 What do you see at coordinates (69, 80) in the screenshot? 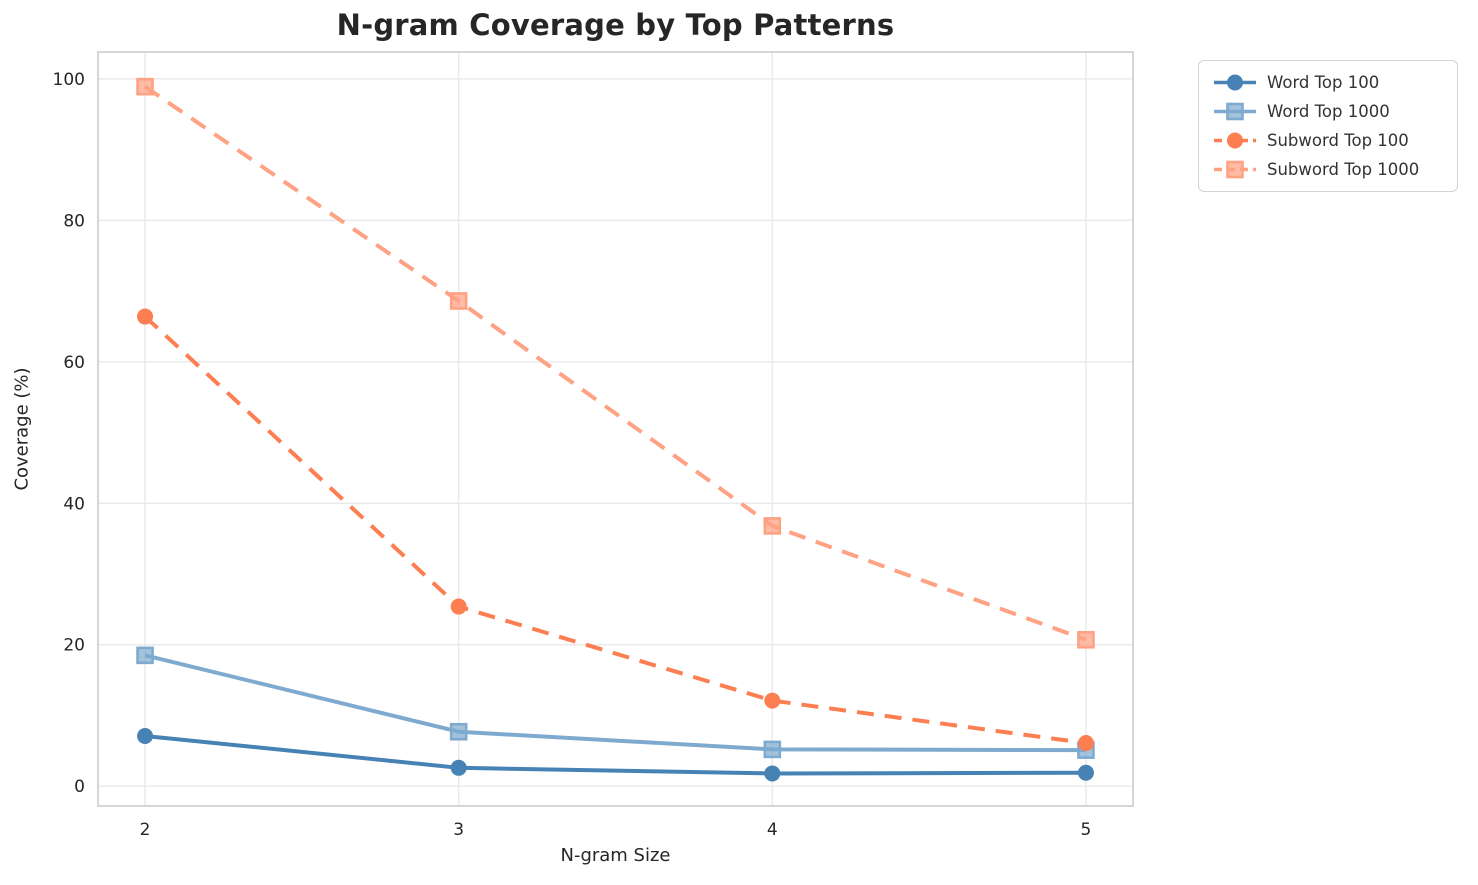
I see `y-tick-label: 100` at bounding box center [69, 80].